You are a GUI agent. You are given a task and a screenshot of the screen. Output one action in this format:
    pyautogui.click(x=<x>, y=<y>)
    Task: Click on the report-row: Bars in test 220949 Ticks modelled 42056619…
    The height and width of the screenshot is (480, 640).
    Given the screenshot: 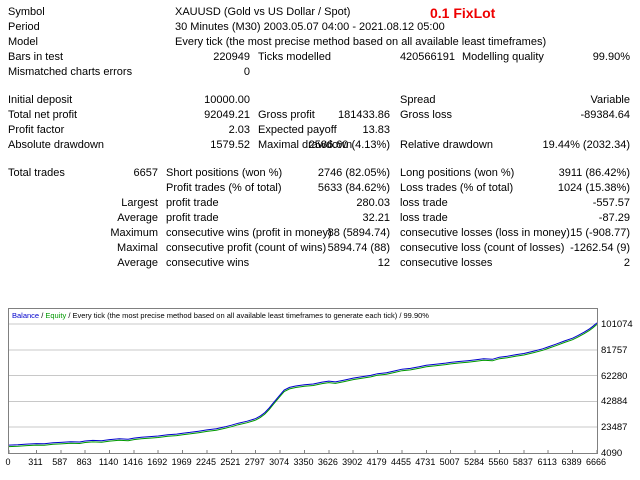 What is the action you would take?
    pyautogui.click(x=320, y=57)
    